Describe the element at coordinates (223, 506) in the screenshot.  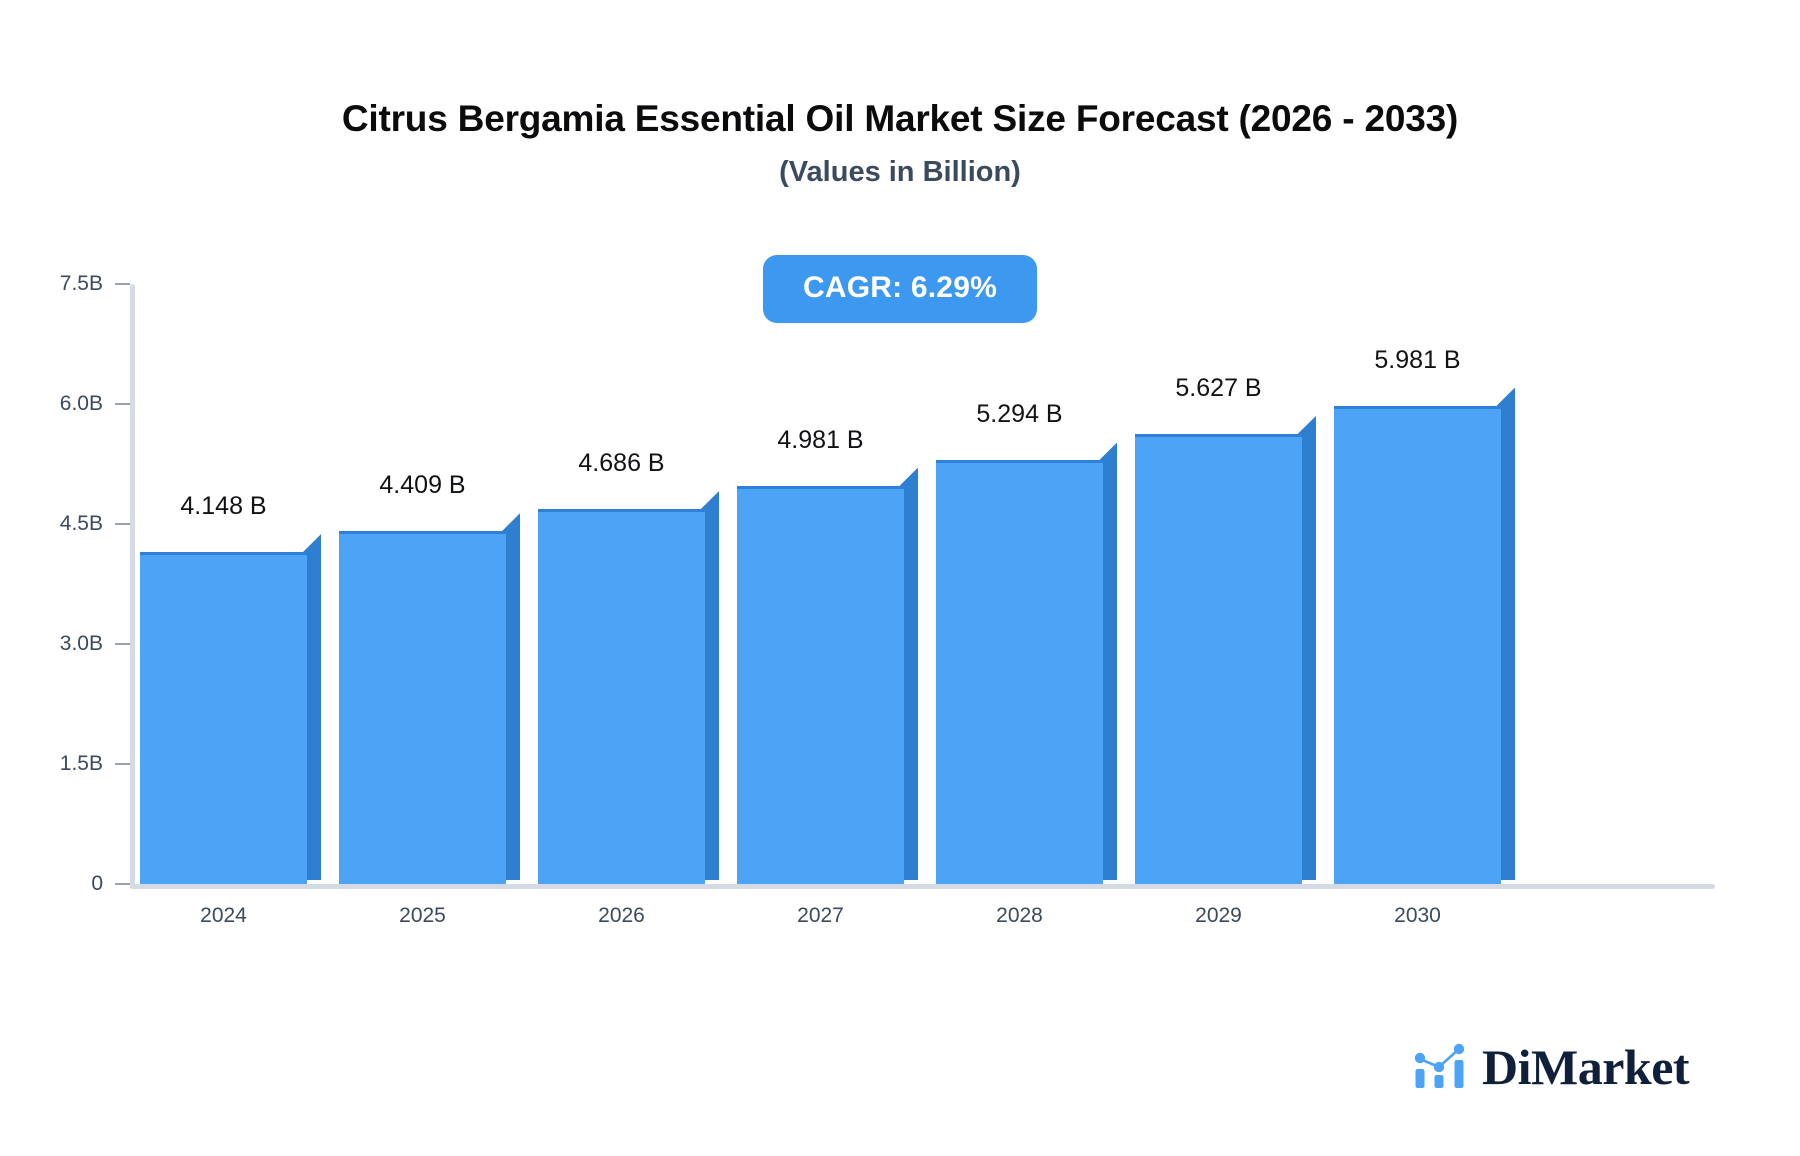
I see `bar-value-label: 4.148 B` at that location.